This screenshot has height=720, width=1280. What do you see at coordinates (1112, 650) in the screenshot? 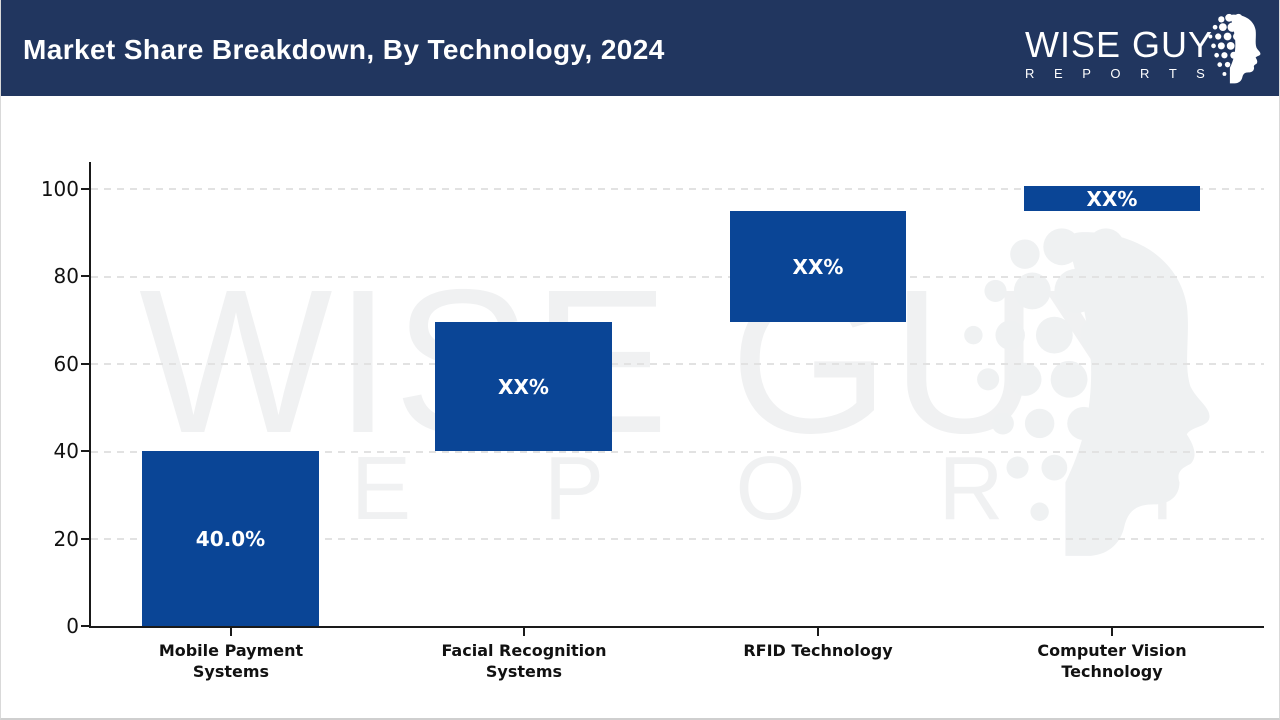
I see `category-line: Computer Vision` at bounding box center [1112, 650].